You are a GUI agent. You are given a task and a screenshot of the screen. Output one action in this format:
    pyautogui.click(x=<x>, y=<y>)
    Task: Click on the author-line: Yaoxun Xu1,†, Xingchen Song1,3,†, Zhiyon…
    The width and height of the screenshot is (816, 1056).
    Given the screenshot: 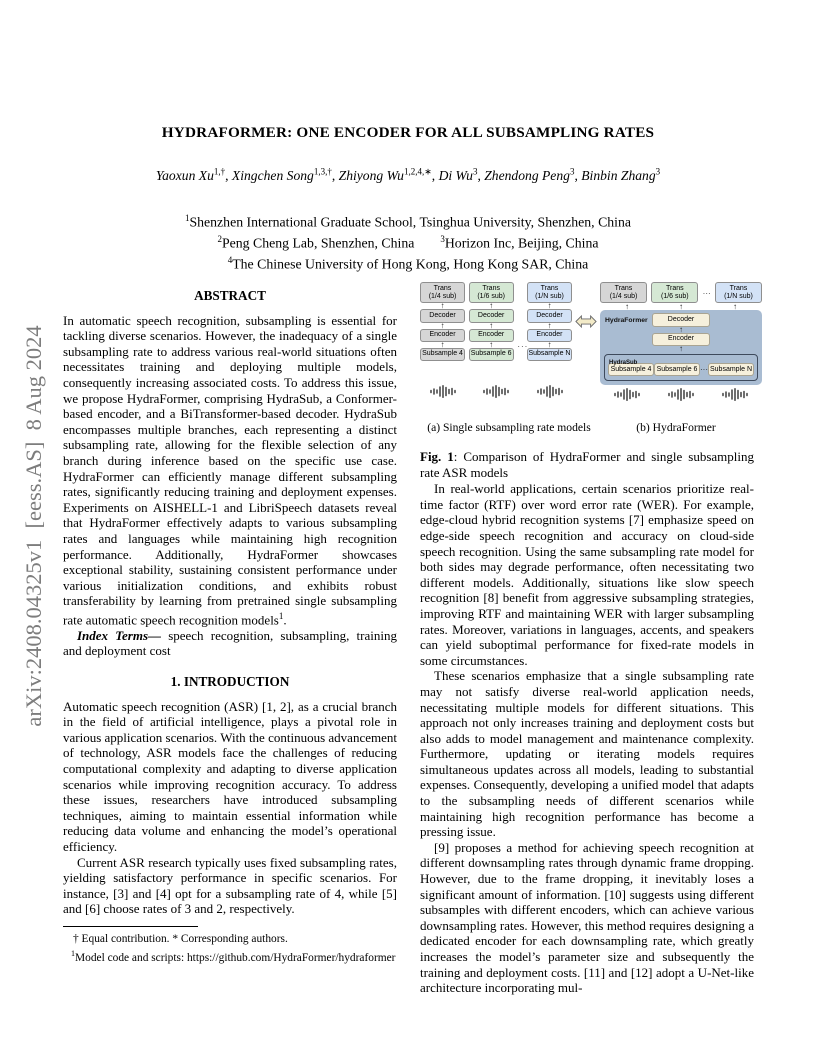 What is the action you would take?
    pyautogui.click(x=408, y=175)
    